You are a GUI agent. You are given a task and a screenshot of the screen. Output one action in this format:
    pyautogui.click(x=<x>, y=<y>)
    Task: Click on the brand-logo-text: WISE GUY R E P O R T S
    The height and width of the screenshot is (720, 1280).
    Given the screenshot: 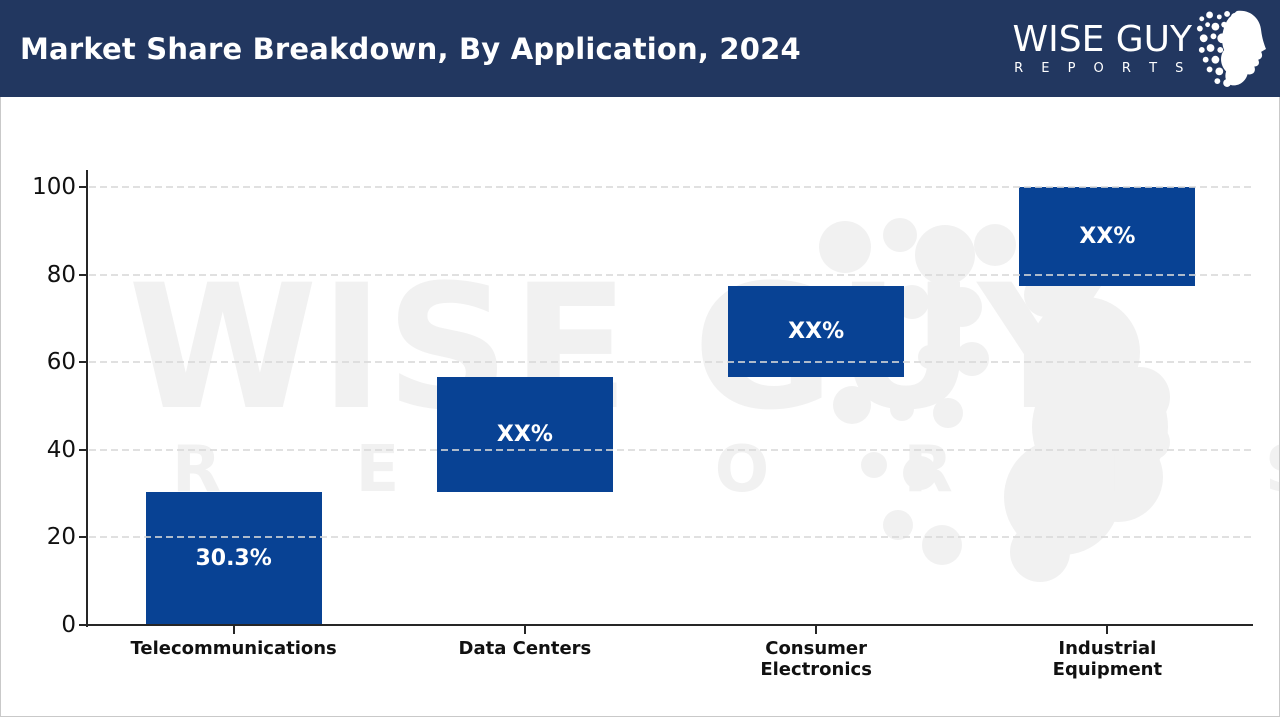 What is the action you would take?
    pyautogui.click(x=1102, y=47)
    